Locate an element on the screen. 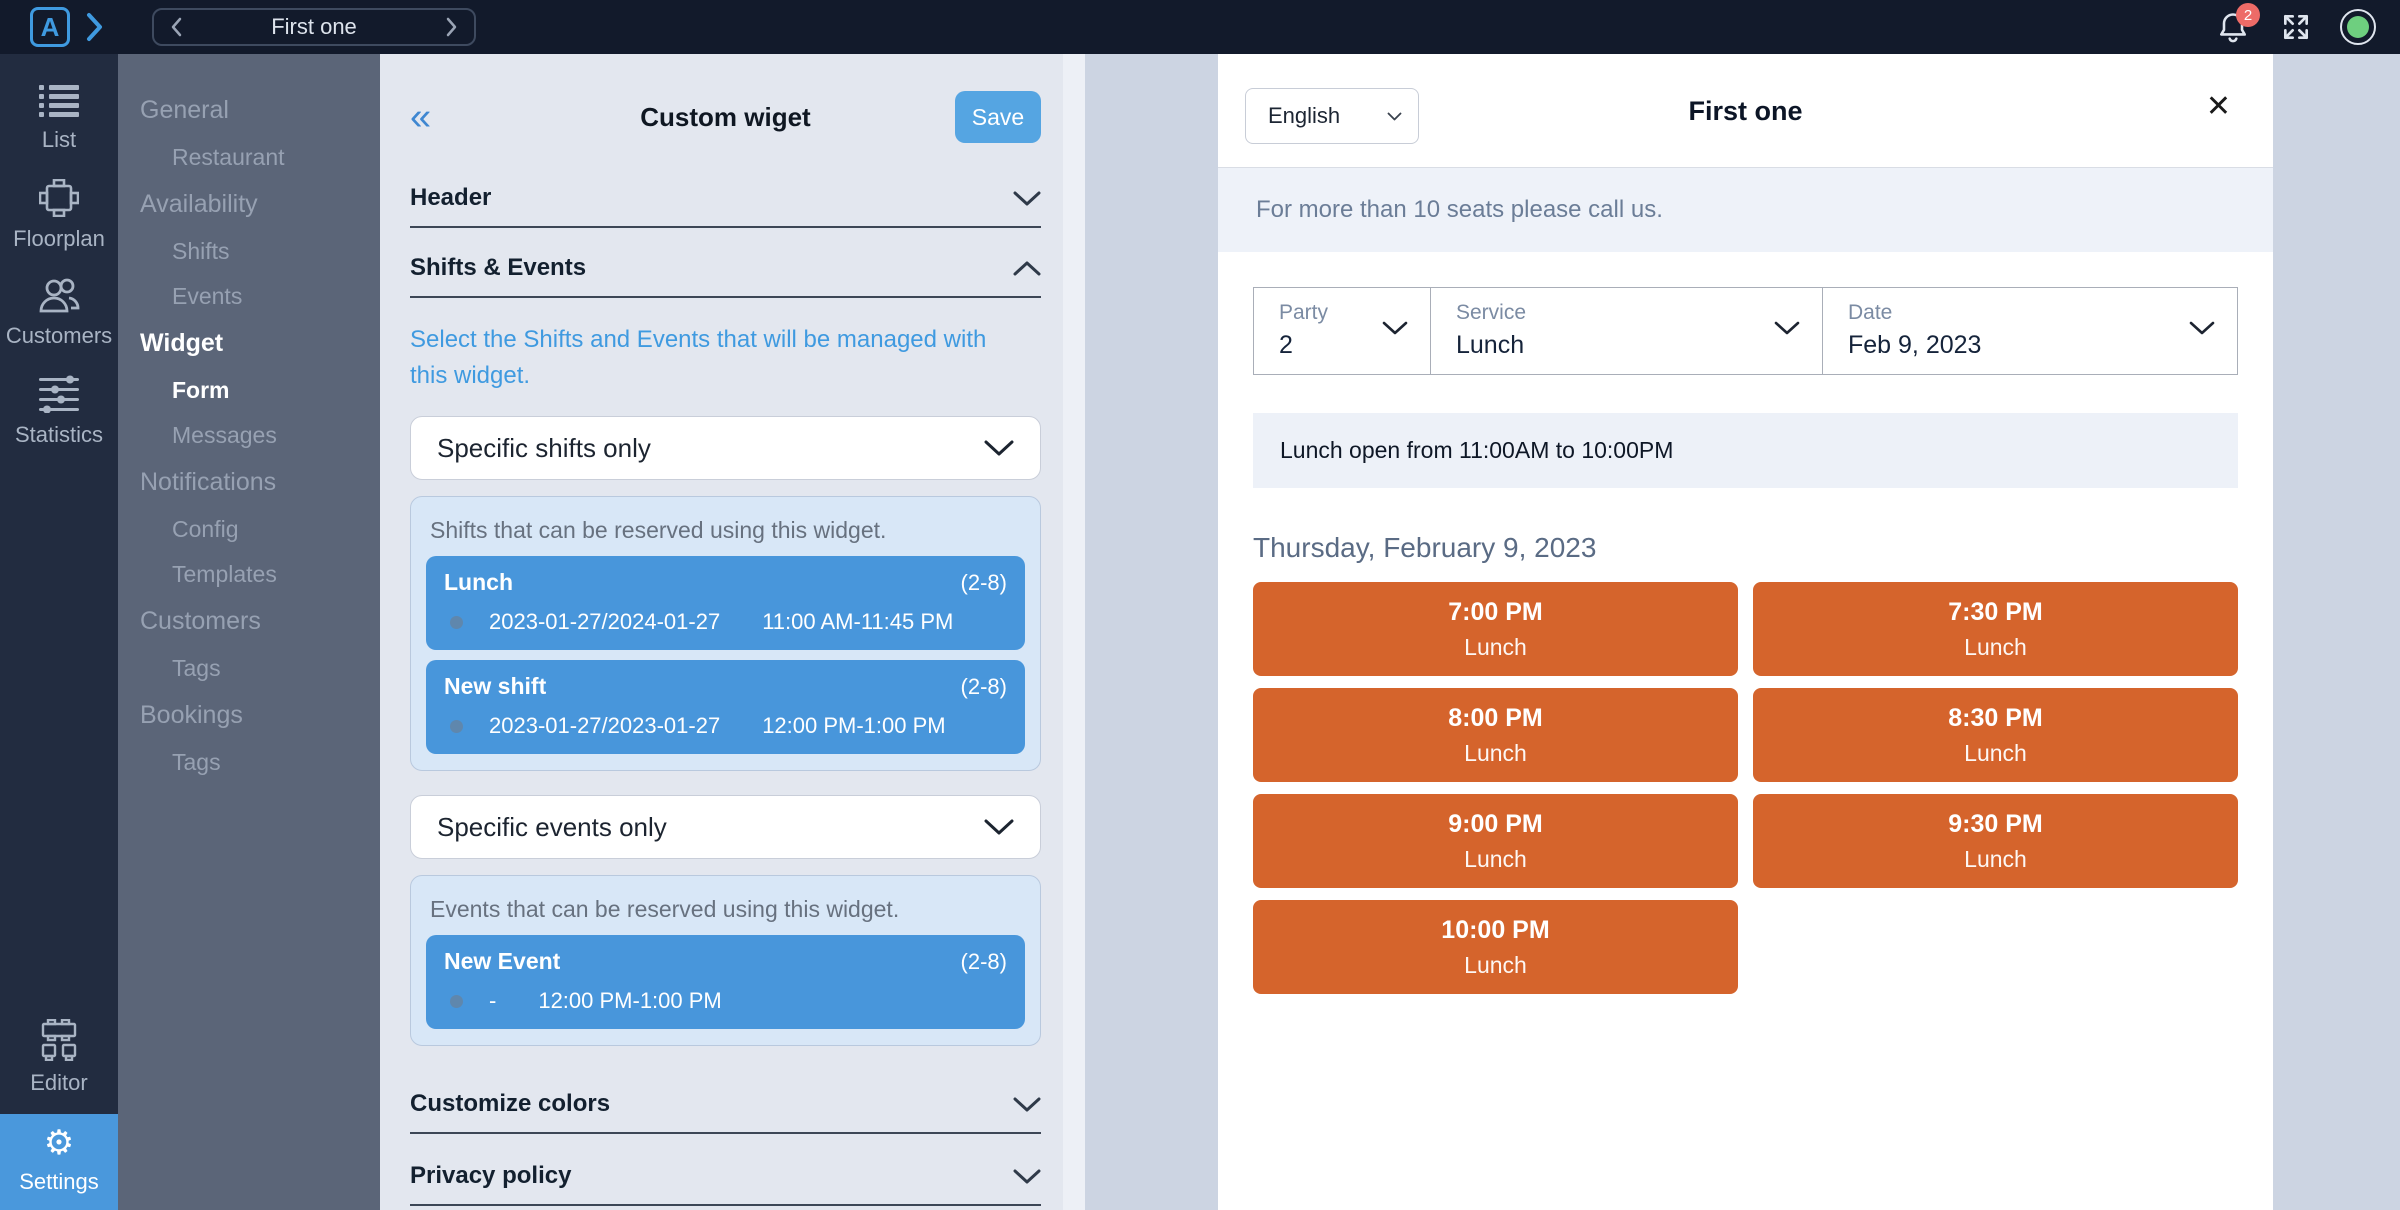 This screenshot has height=1210, width=2400. menu-item-customer-tags: Tags is located at coordinates (196, 668).